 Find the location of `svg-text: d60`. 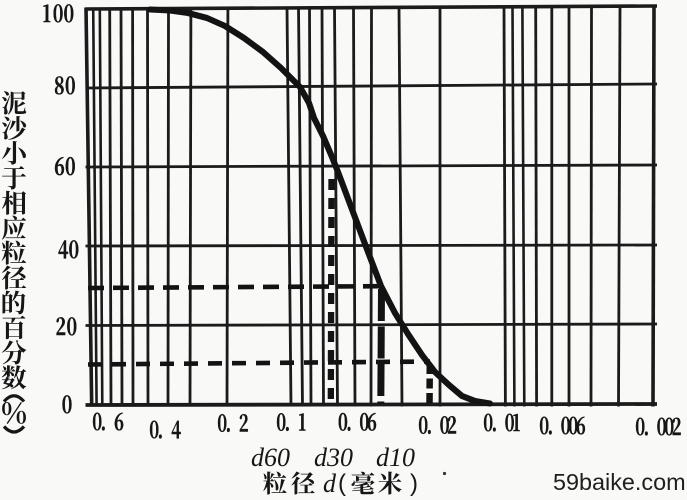

svg-text: d60 is located at coordinates (270, 457).